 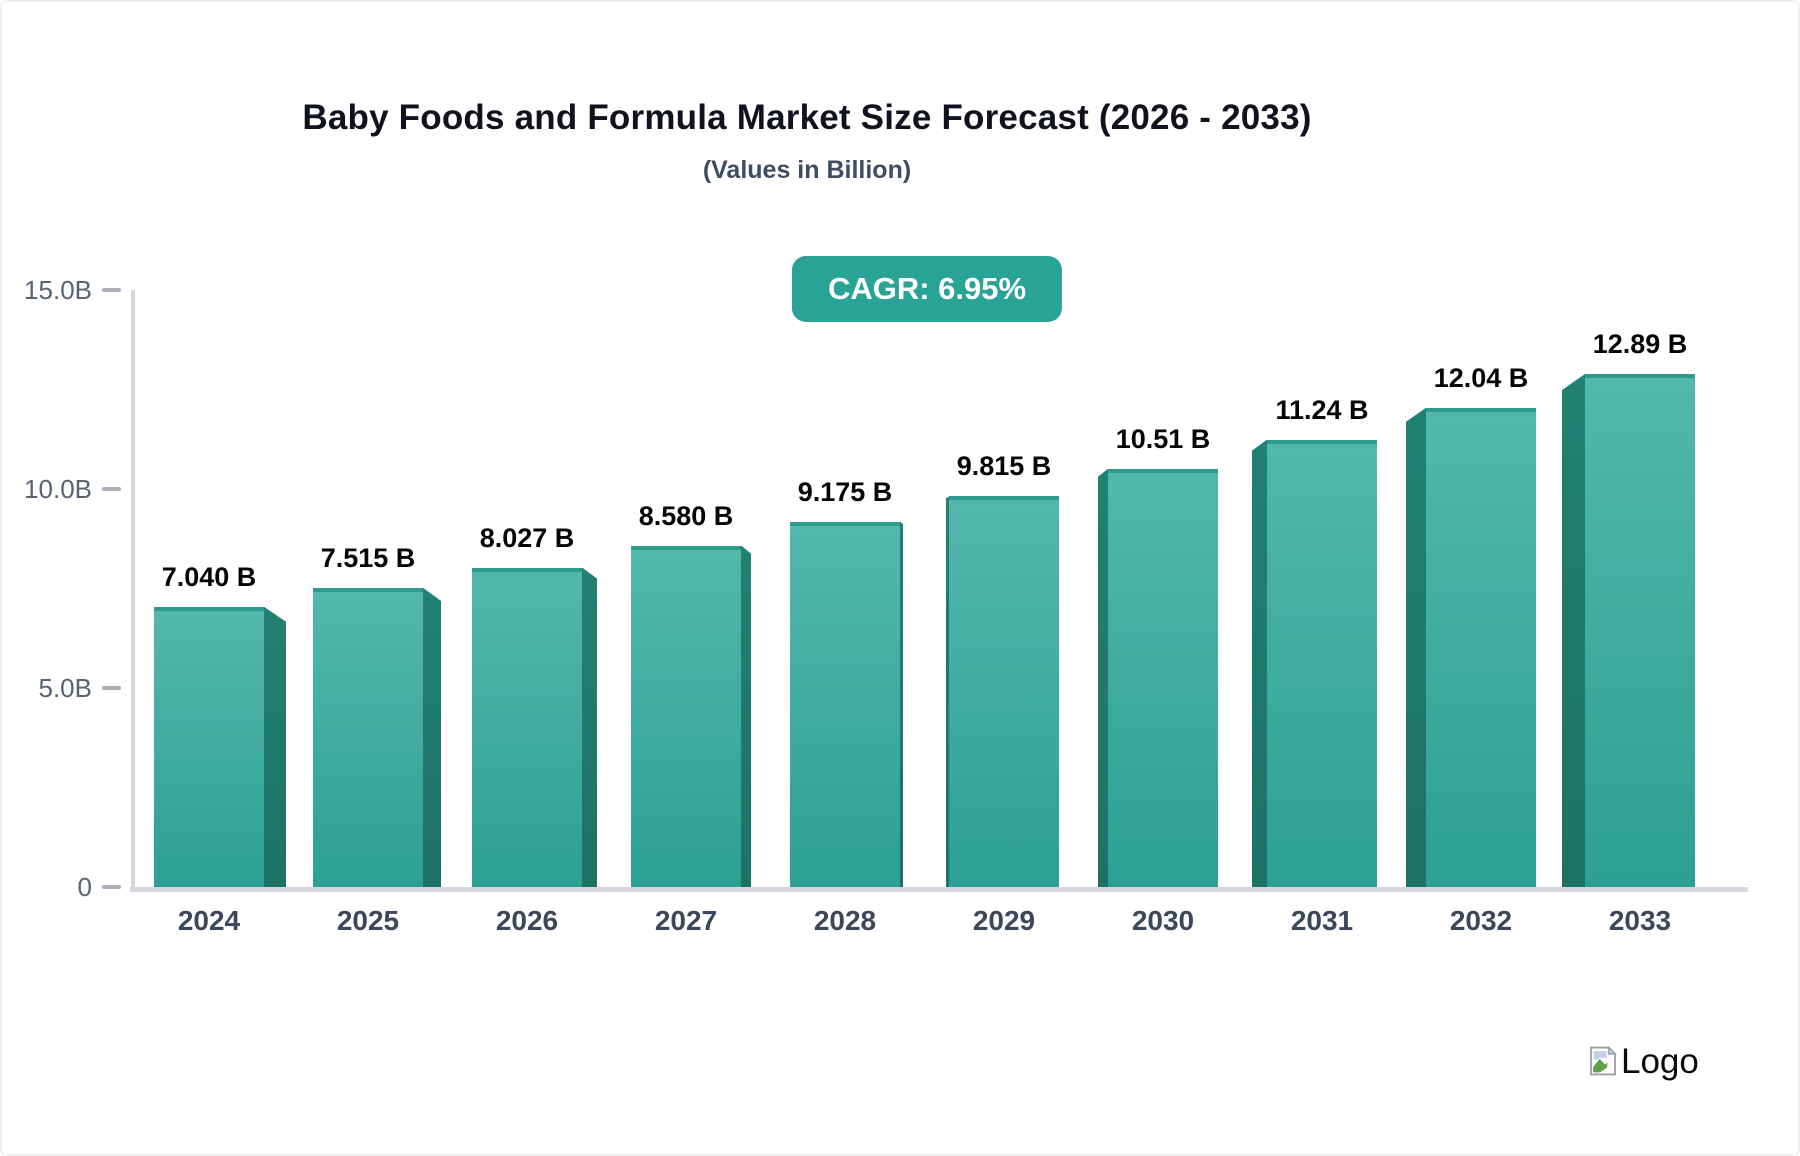 What do you see at coordinates (845, 491) in the screenshot?
I see `bar-value-label-2028: 9.175 B` at bounding box center [845, 491].